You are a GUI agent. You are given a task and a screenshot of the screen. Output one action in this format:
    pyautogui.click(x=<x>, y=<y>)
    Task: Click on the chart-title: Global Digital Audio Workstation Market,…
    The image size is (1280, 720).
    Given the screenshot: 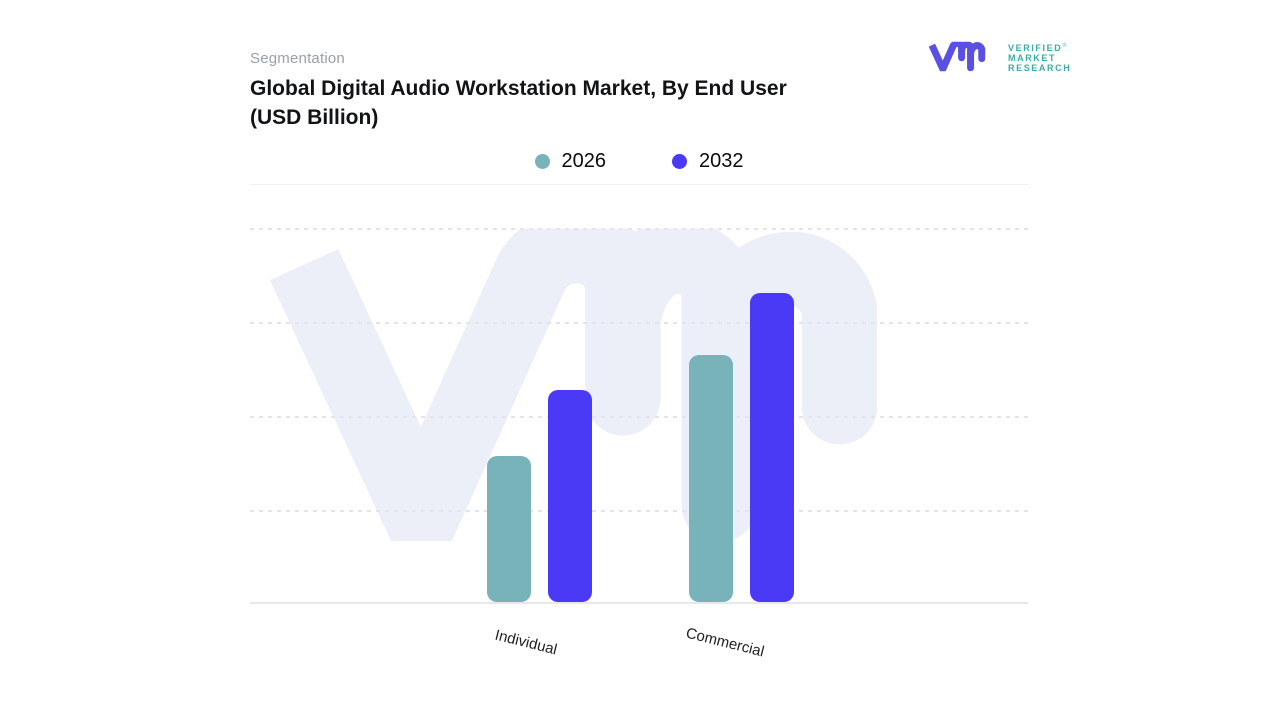 What is the action you would take?
    pyautogui.click(x=518, y=103)
    